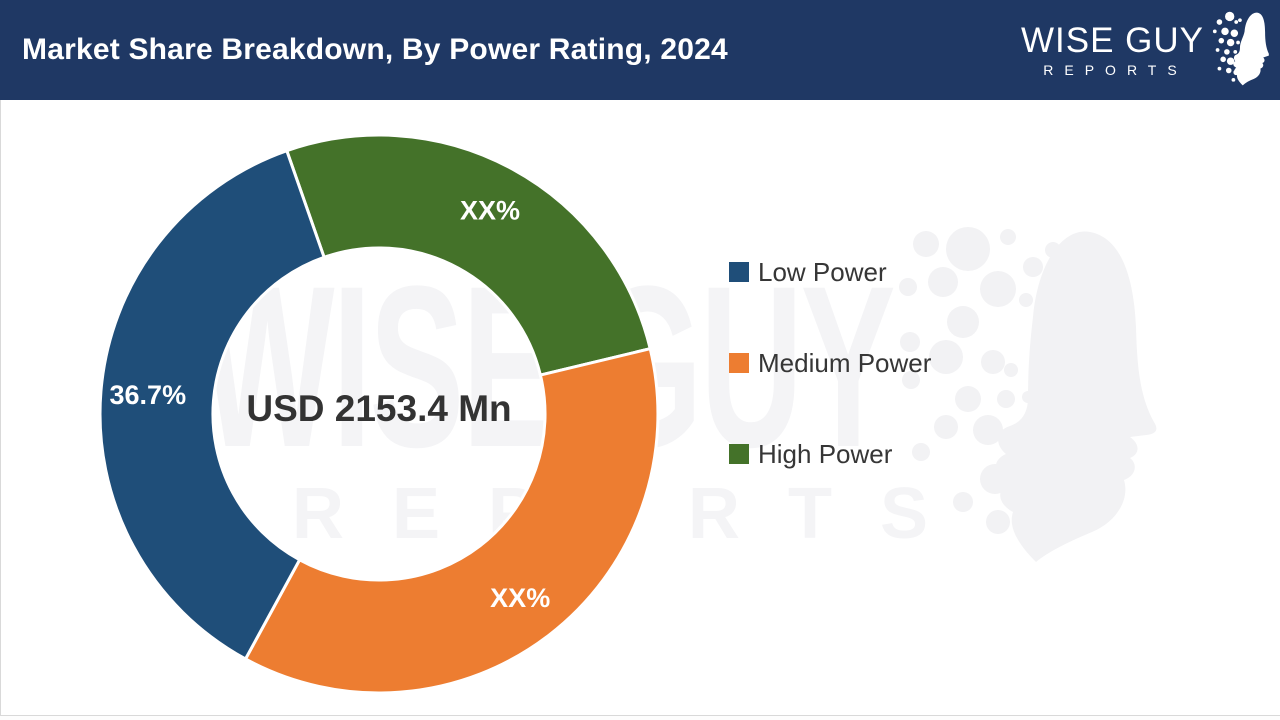  What do you see at coordinates (739, 363) in the screenshot?
I see `legend-swatch-medium-power` at bounding box center [739, 363].